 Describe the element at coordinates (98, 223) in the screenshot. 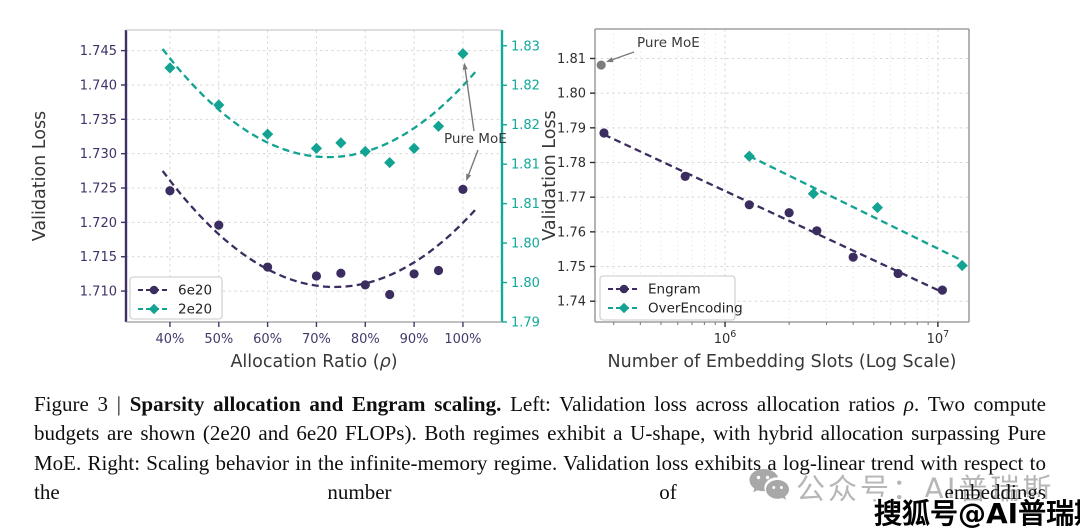

I see `svg-text: 1.720` at that location.